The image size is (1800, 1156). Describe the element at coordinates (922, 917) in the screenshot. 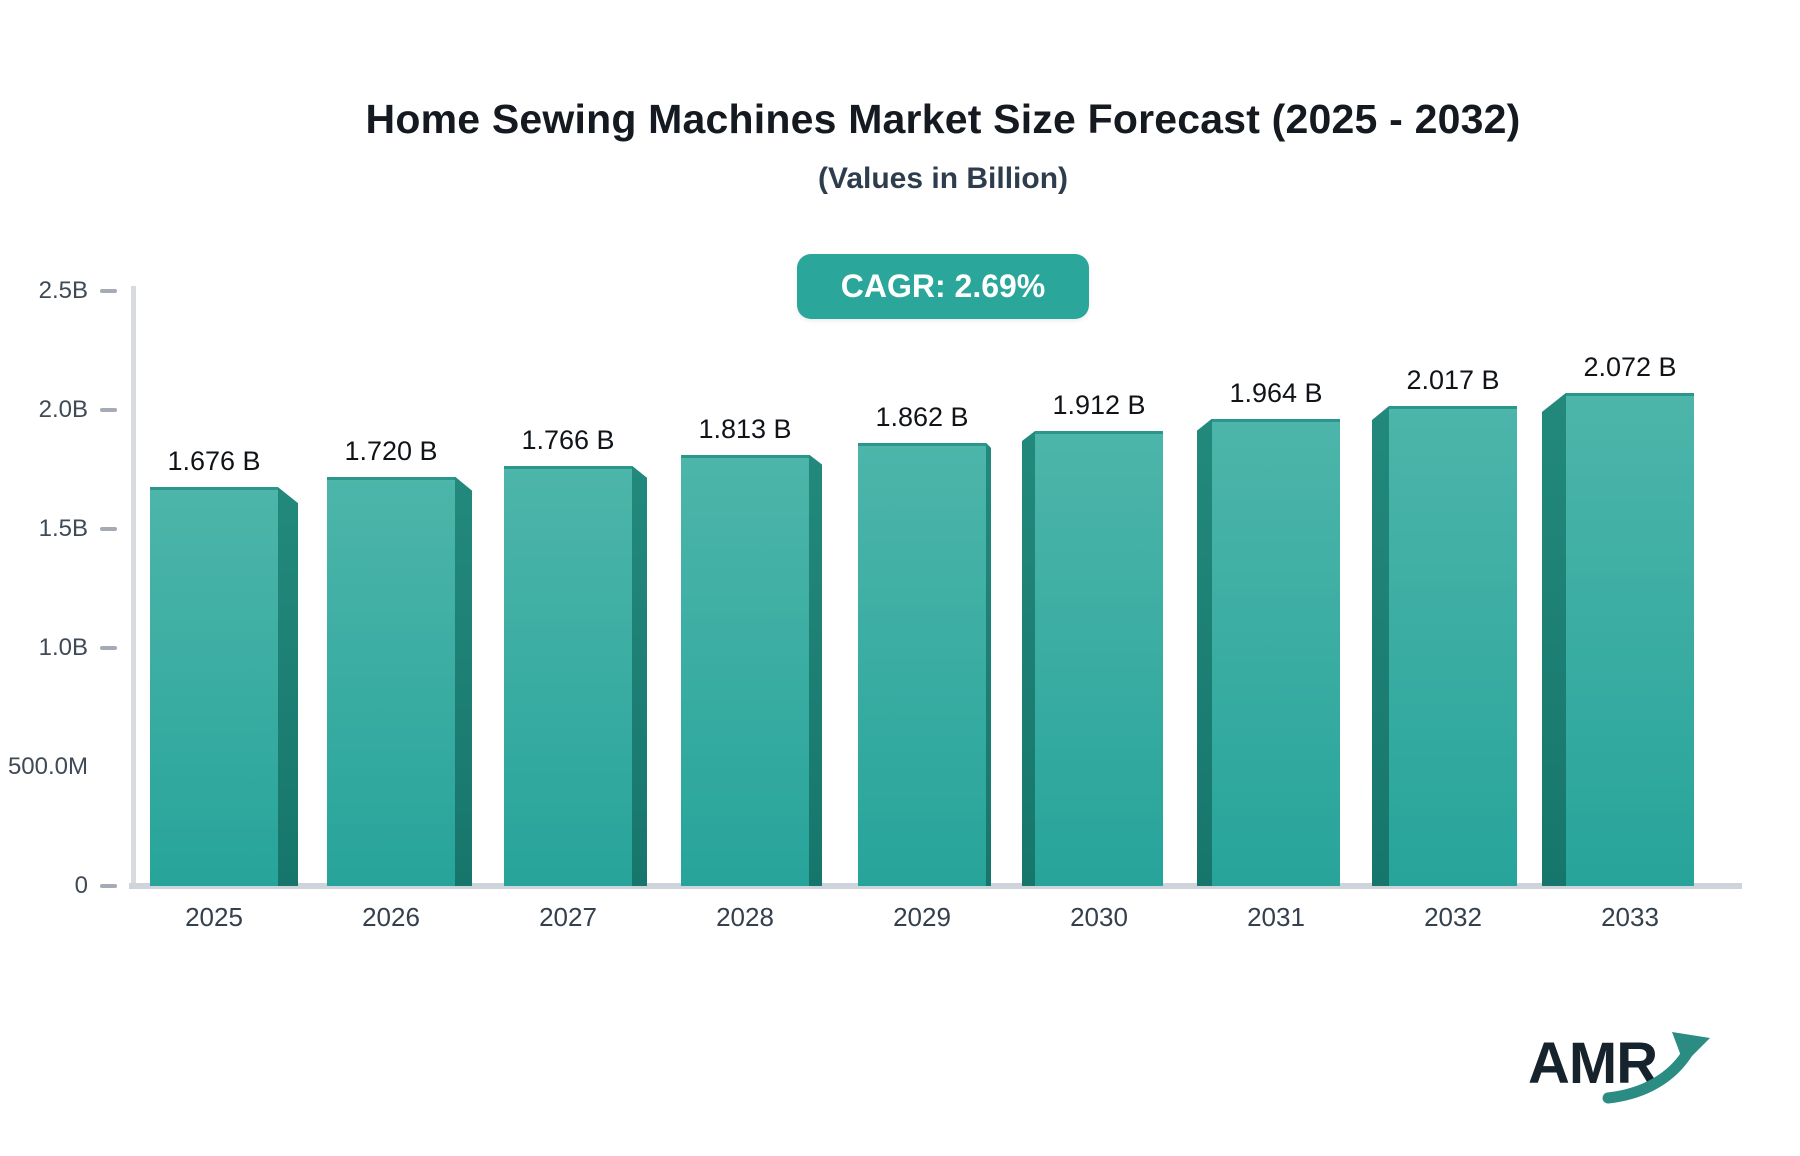

I see `x-axis-label: 2029` at that location.